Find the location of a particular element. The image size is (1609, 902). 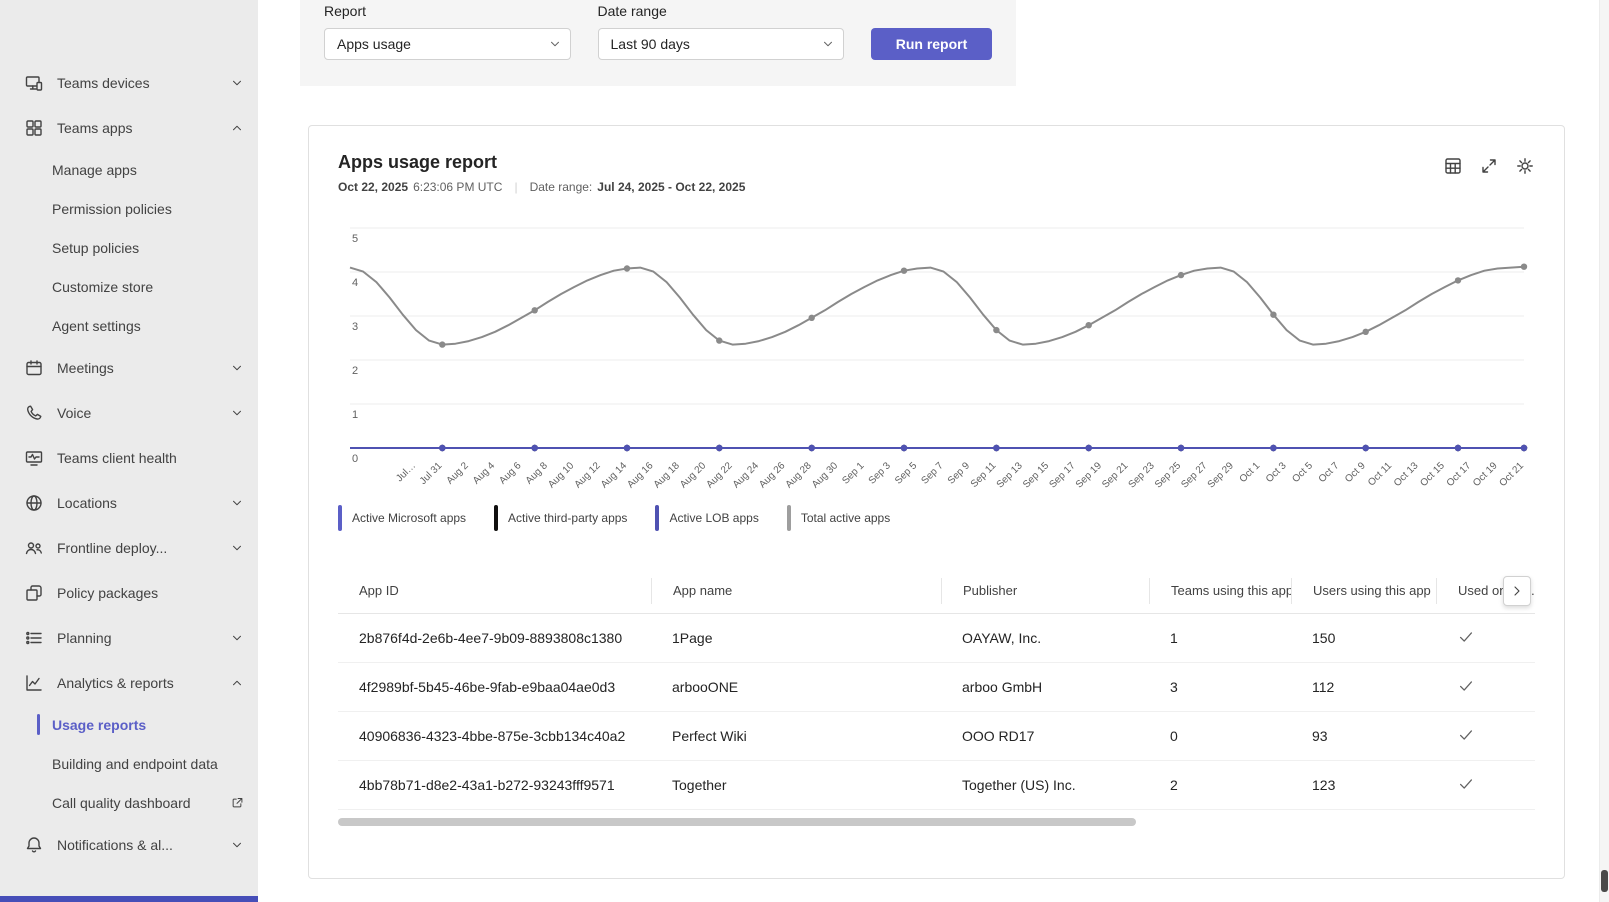

daterange-filter-label: Date range is located at coordinates (632, 11).